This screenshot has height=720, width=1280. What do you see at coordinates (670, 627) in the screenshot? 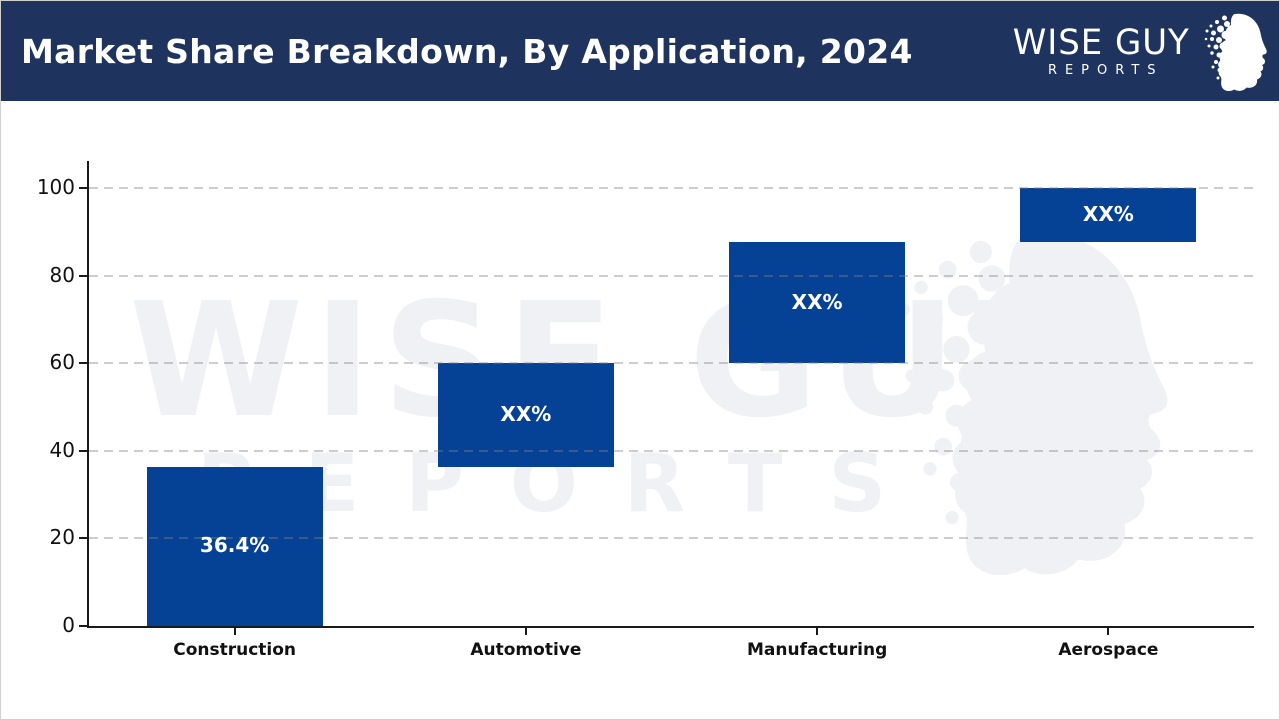
I see `x-axis` at bounding box center [670, 627].